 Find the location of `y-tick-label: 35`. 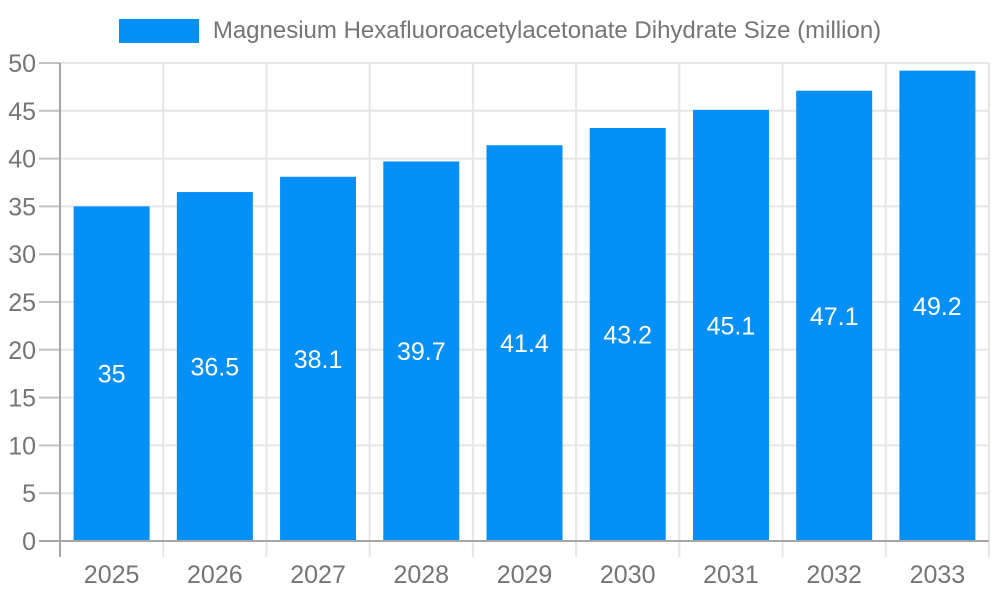

y-tick-label: 35 is located at coordinates (22, 207).